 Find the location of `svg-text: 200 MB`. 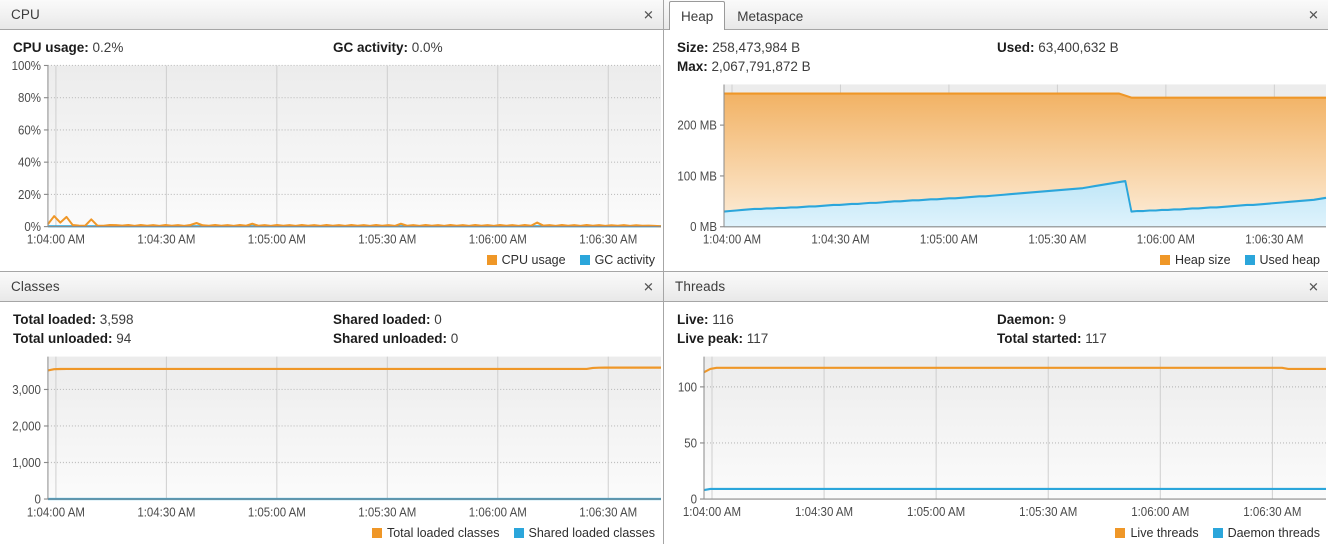

svg-text: 200 MB is located at coordinates (697, 125).